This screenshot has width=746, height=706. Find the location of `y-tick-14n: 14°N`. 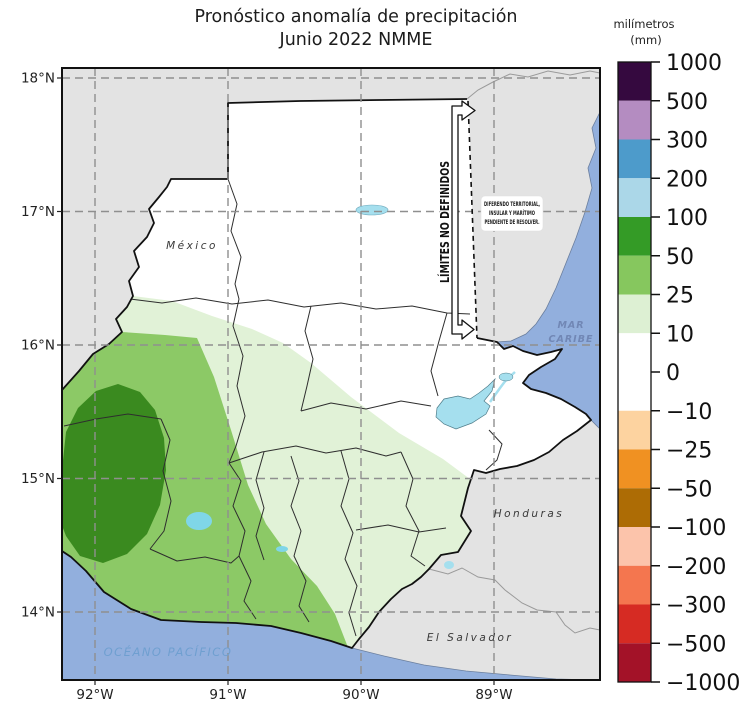

y-tick-14n: 14°N is located at coordinates (38, 613).